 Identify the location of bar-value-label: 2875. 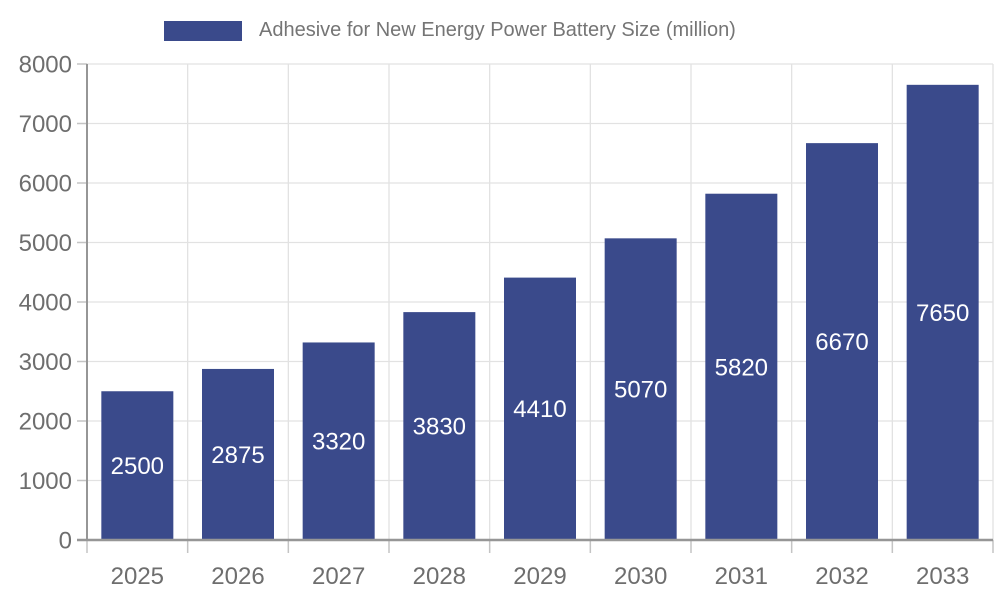
(237, 455).